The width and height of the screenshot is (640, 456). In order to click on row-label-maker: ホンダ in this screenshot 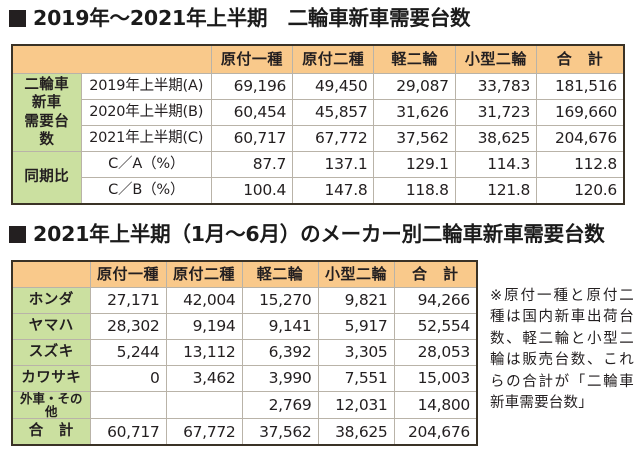, I will do `click(51, 300)`.